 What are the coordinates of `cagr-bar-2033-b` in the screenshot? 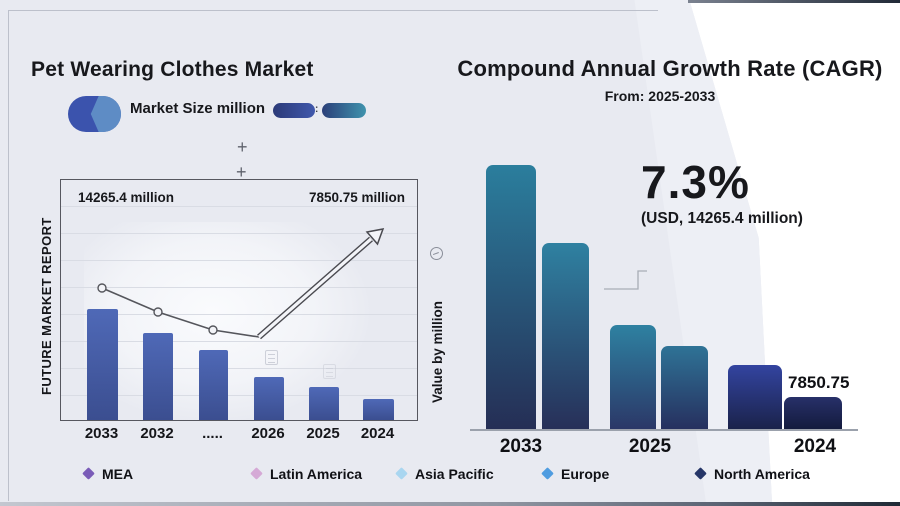 It's located at (565, 336).